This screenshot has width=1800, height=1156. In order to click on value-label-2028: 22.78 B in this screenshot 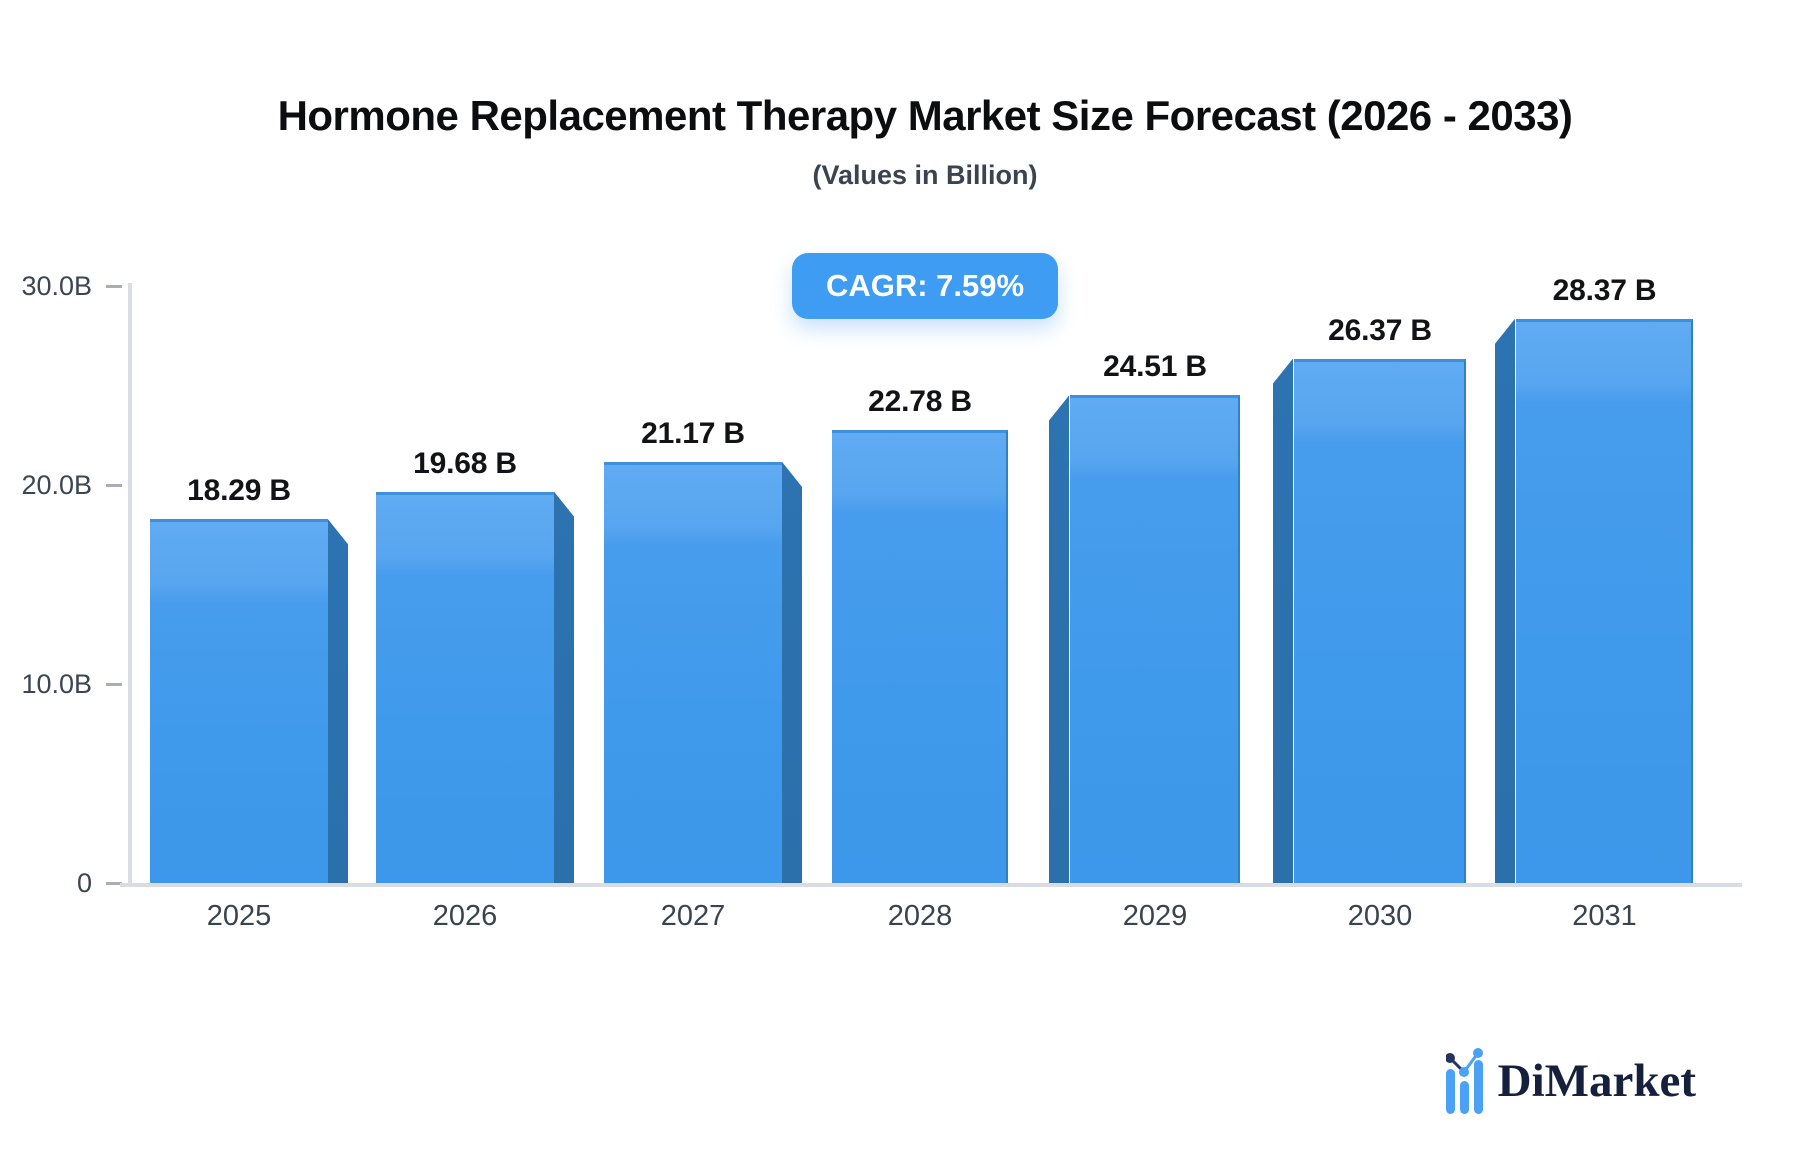, I will do `click(920, 401)`.